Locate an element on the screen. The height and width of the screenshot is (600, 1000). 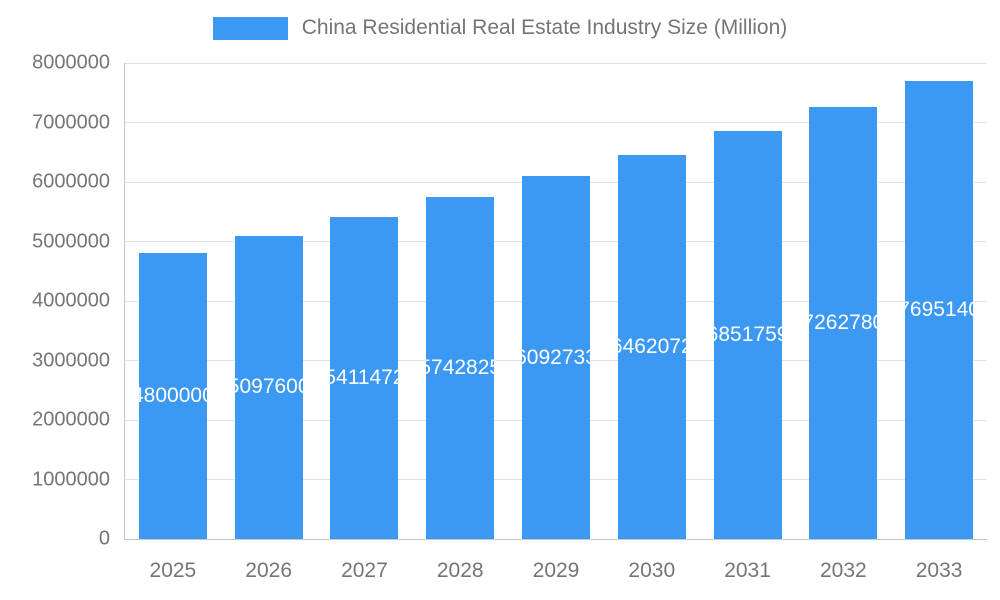
bar-2028: 5742825 is located at coordinates (460, 368).